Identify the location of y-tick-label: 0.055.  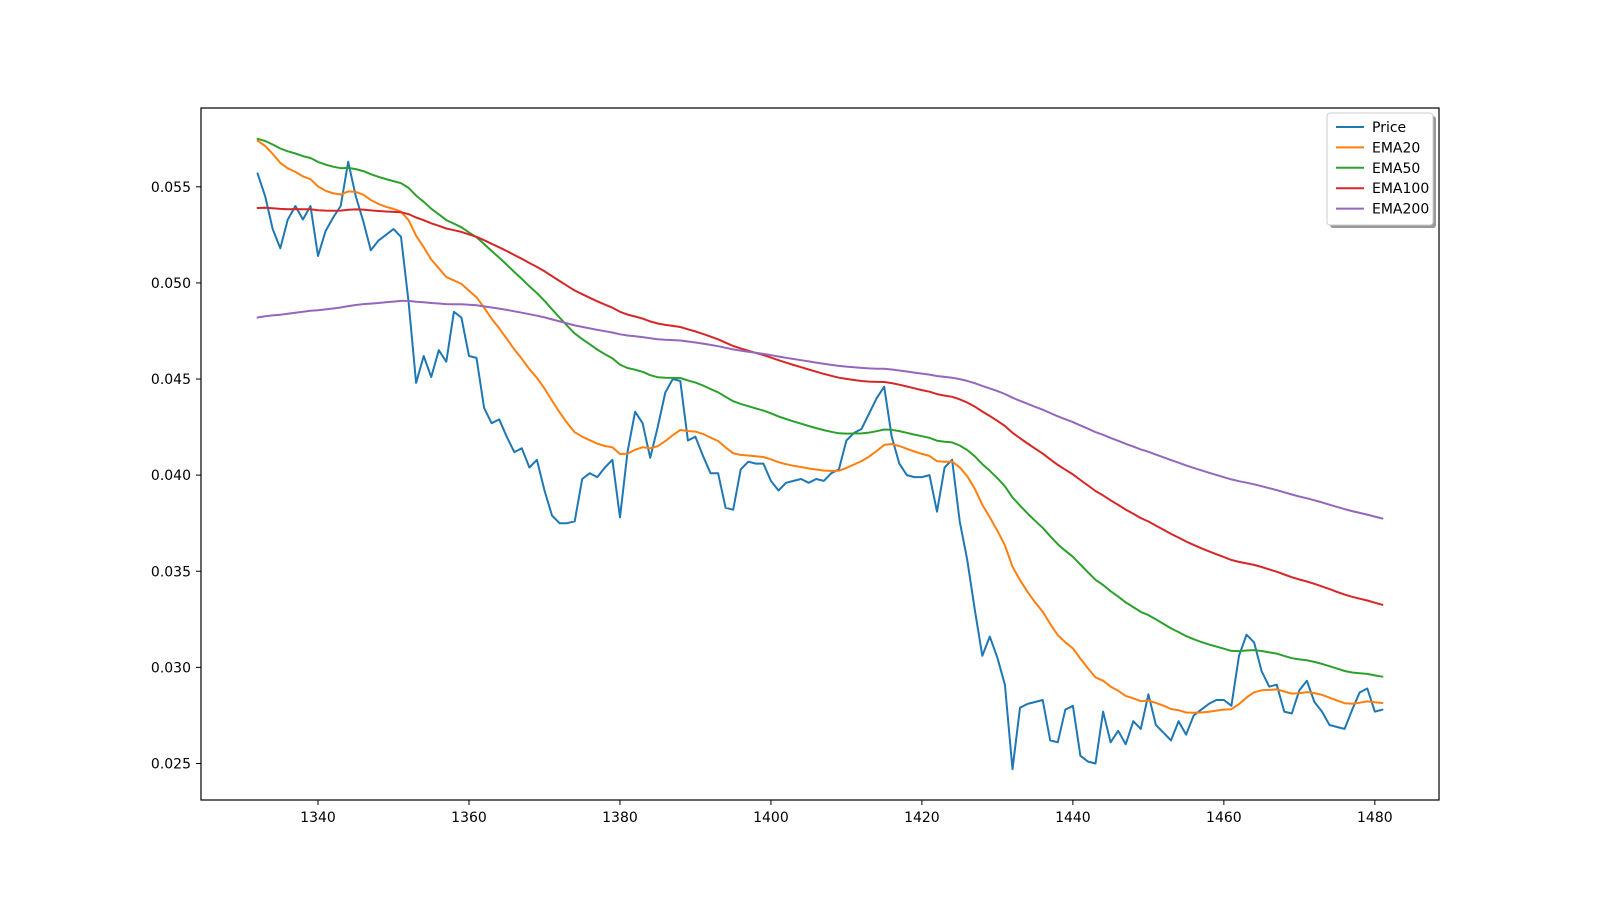
(171, 188).